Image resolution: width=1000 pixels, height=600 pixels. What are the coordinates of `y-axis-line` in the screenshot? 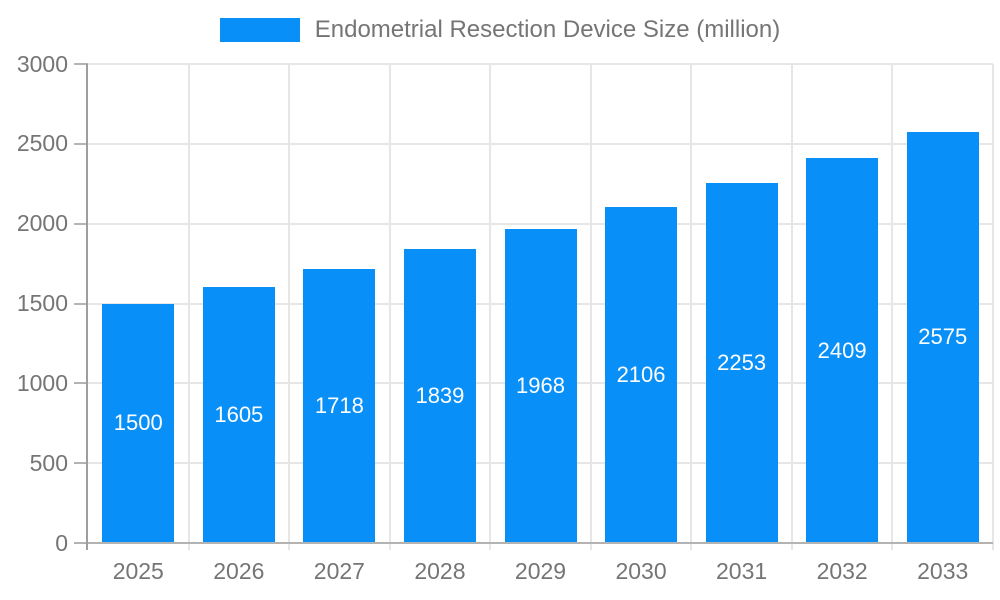 It's located at (87, 307).